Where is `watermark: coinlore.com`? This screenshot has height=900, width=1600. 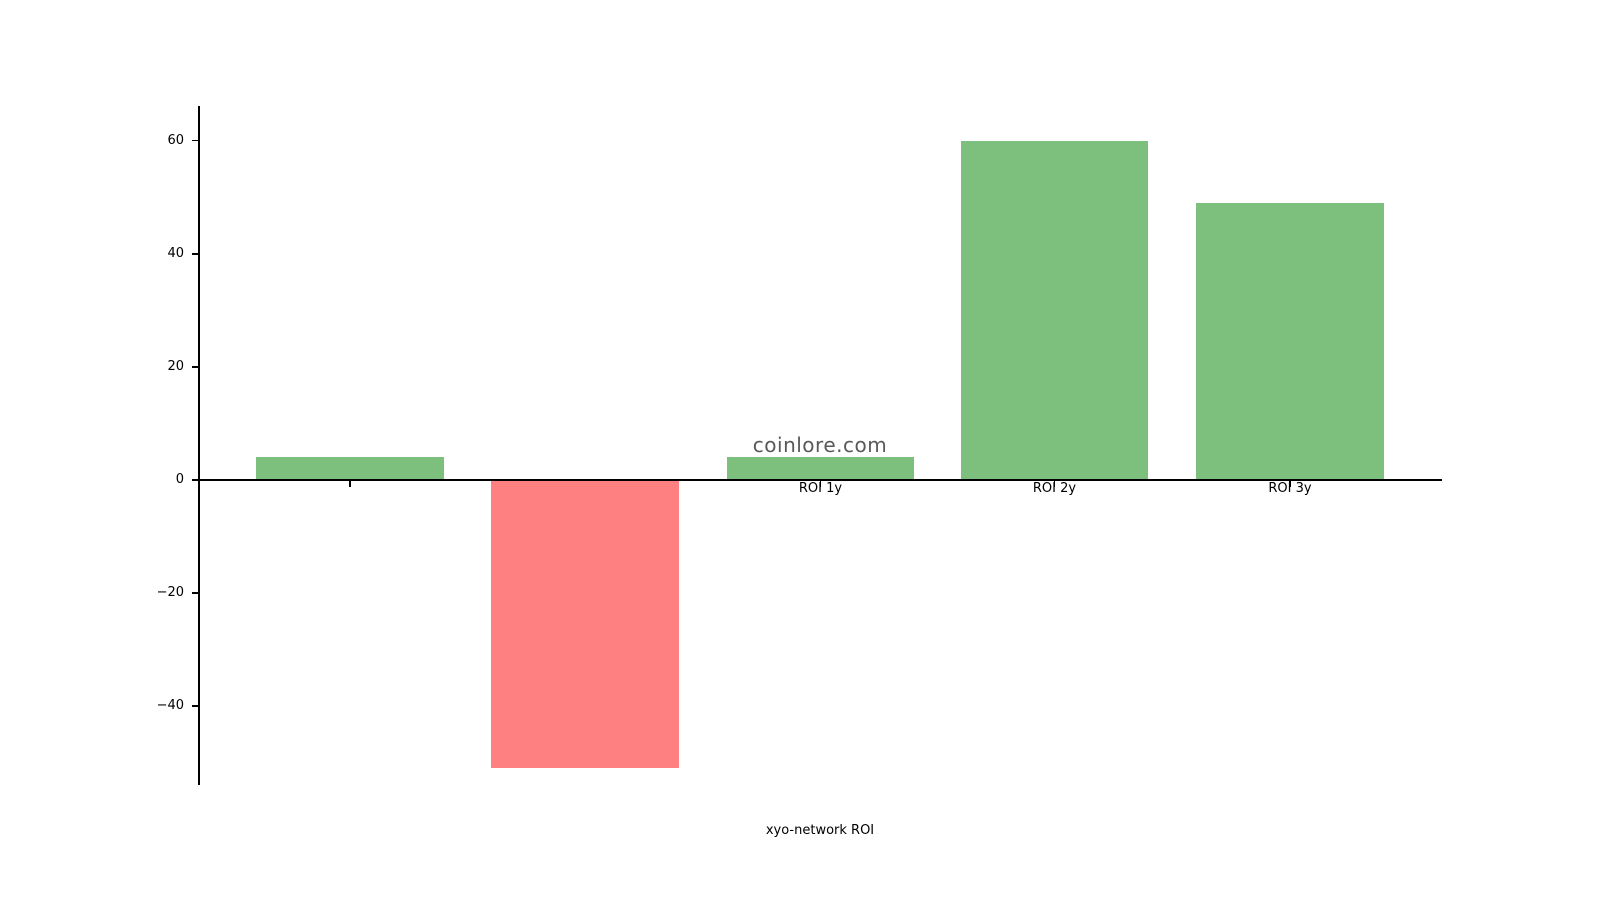 watermark: coinlore.com is located at coordinates (820, 445).